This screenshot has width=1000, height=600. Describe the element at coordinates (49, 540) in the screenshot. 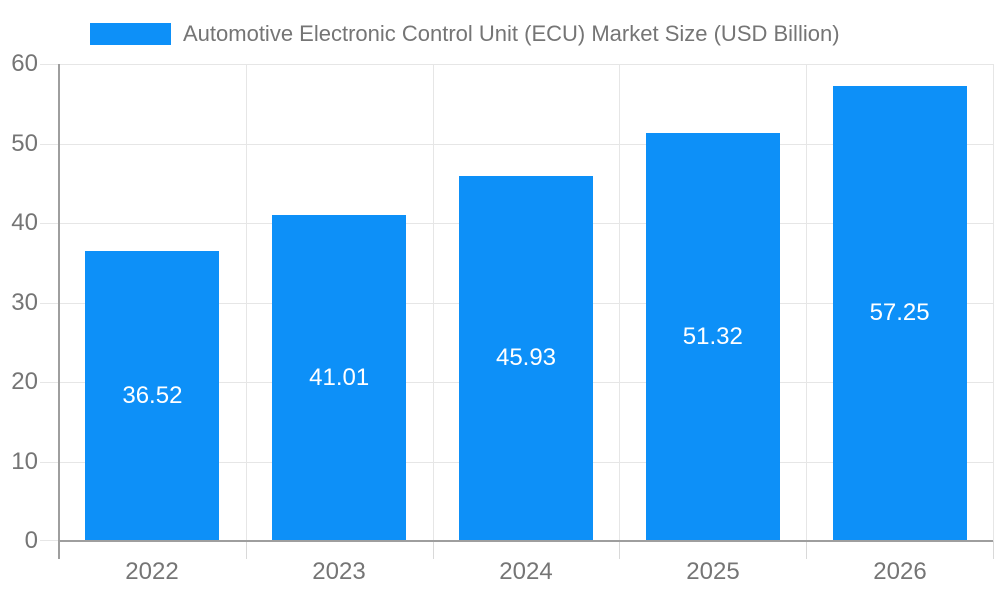

I see `y-tick` at that location.